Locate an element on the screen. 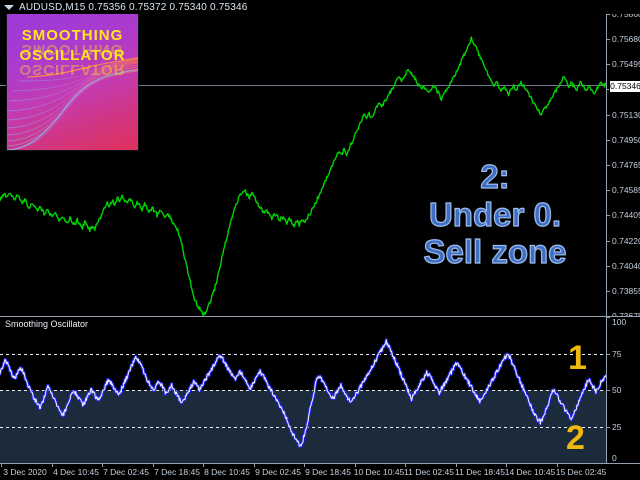 This screenshot has height=480, width=640. price-axis-label: 0.74585 is located at coordinates (626, 190).